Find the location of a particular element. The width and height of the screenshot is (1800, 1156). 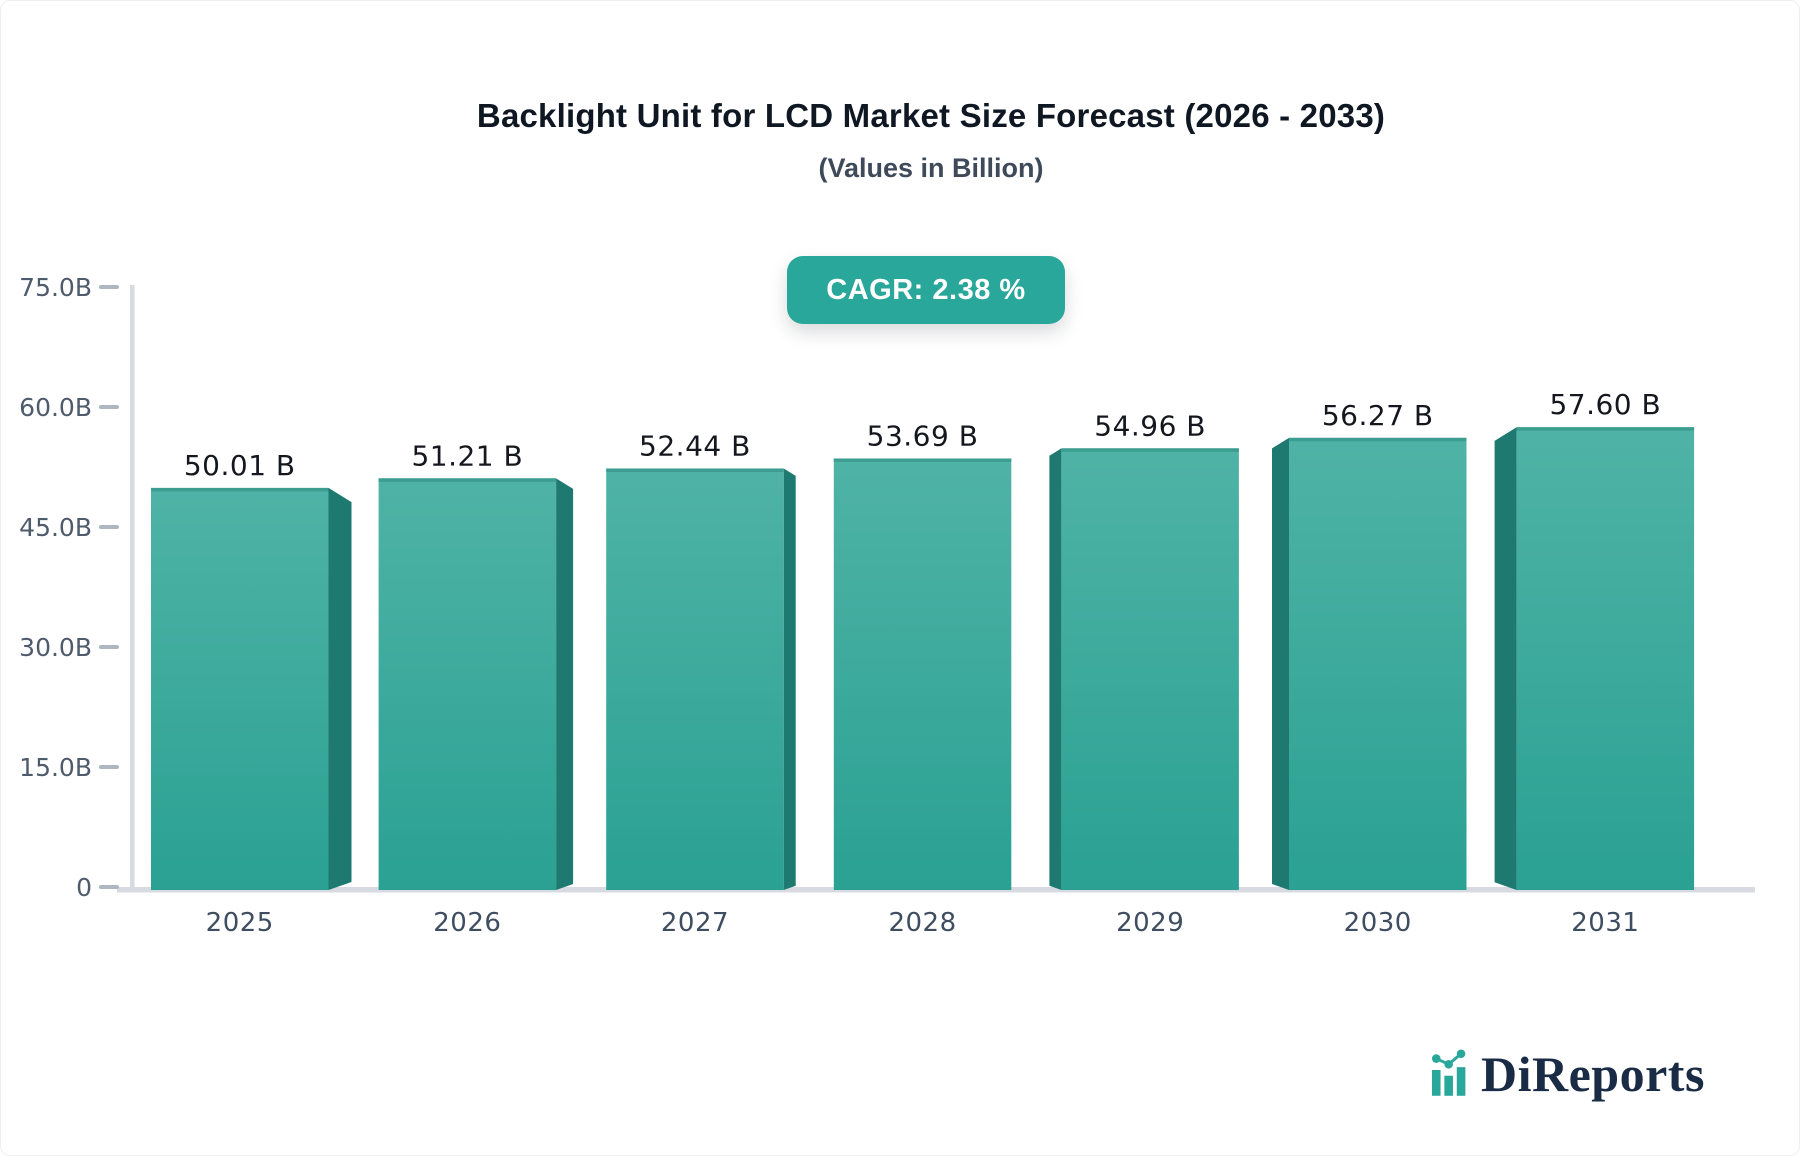

x-tick-label: 2029 is located at coordinates (1150, 923).